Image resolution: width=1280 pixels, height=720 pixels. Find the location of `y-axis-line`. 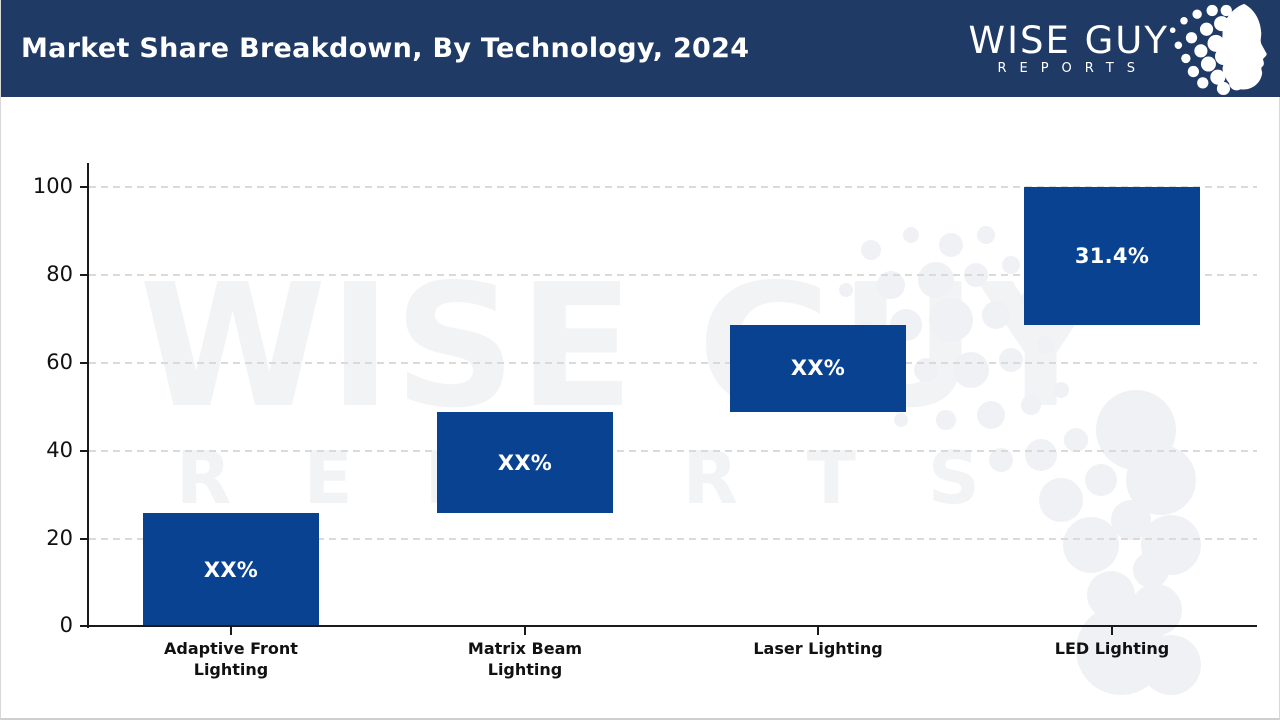

y-axis-line is located at coordinates (88, 395).